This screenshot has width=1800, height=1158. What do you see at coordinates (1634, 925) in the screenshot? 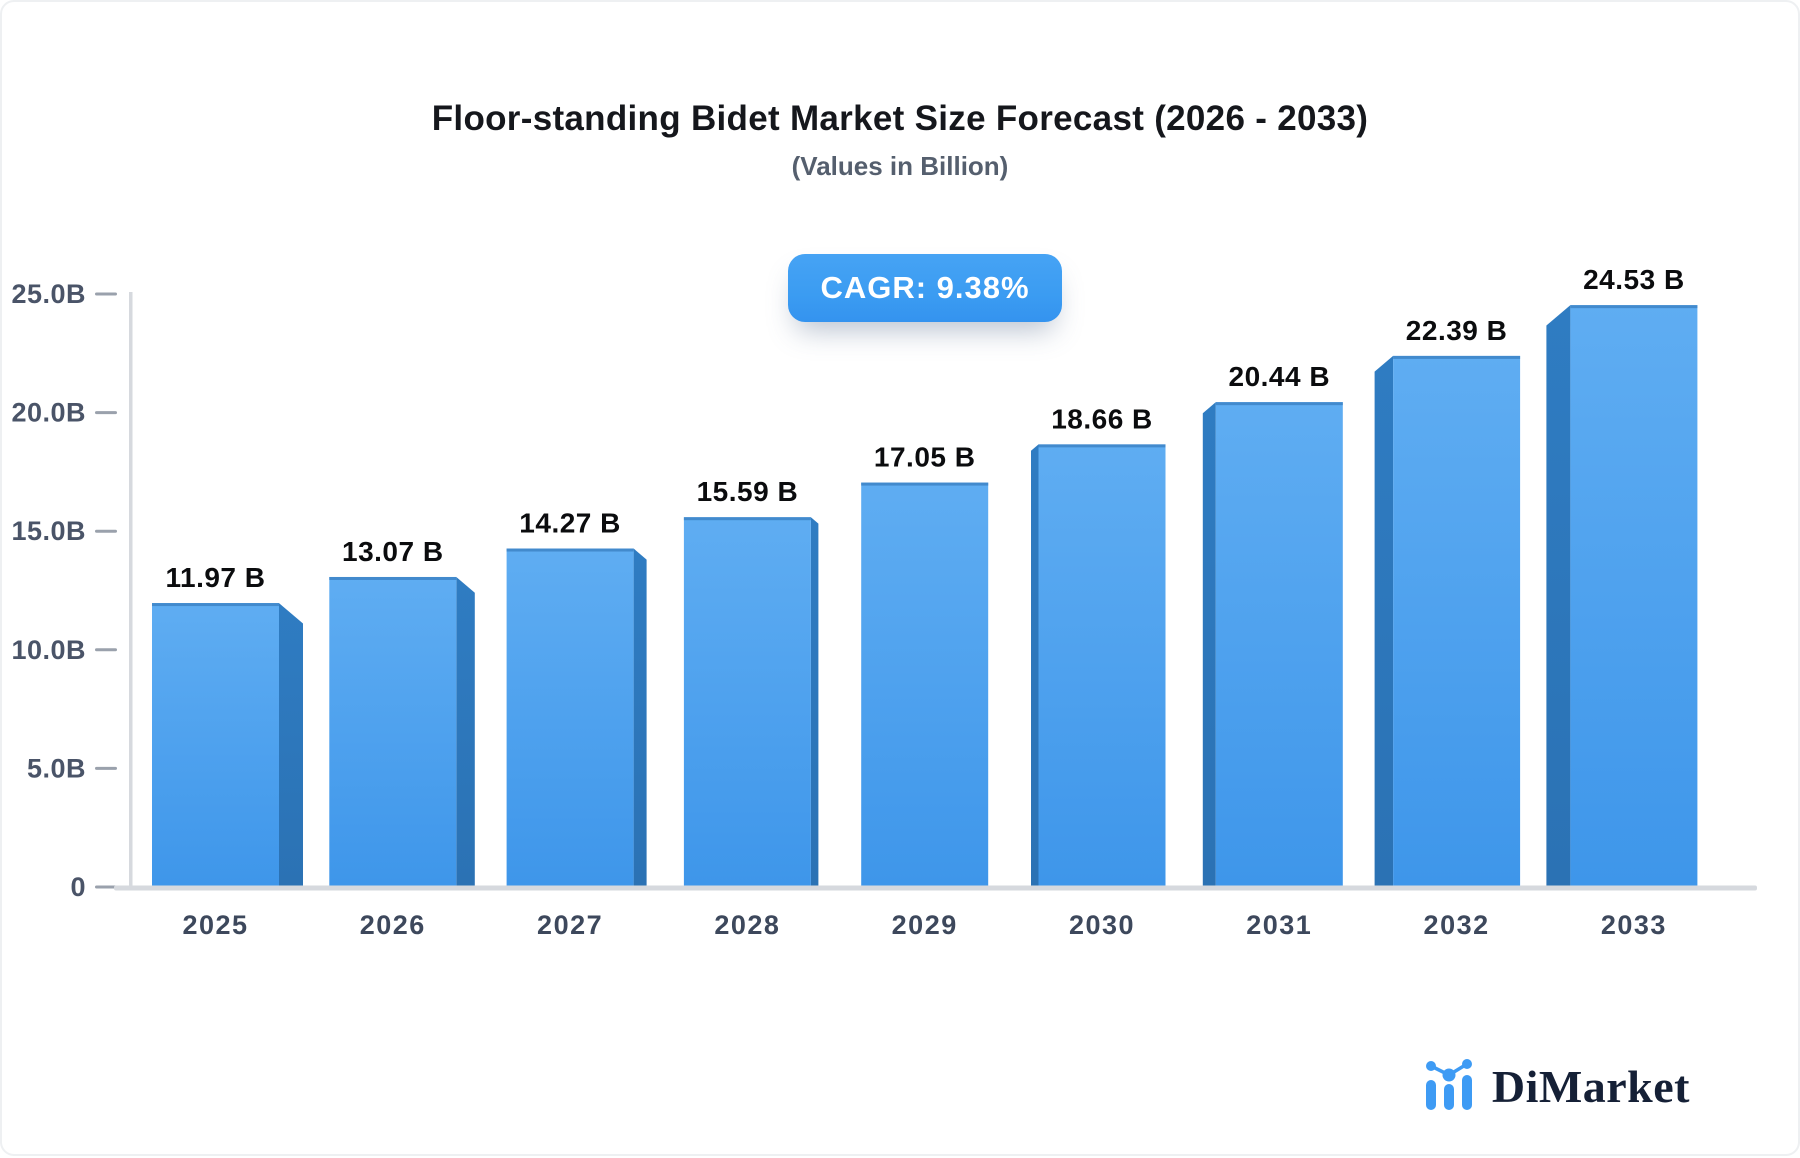
I see `x-axis-label-2033: 2033` at bounding box center [1634, 925].